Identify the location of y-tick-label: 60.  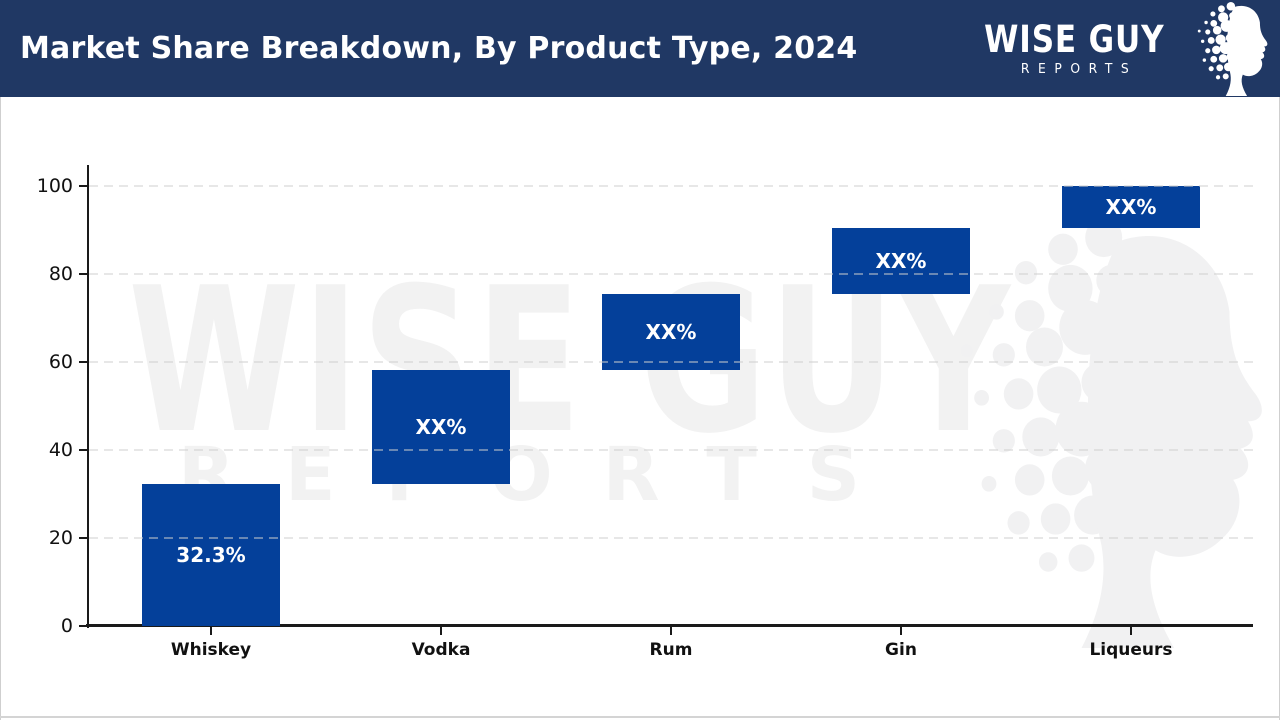
(60, 362).